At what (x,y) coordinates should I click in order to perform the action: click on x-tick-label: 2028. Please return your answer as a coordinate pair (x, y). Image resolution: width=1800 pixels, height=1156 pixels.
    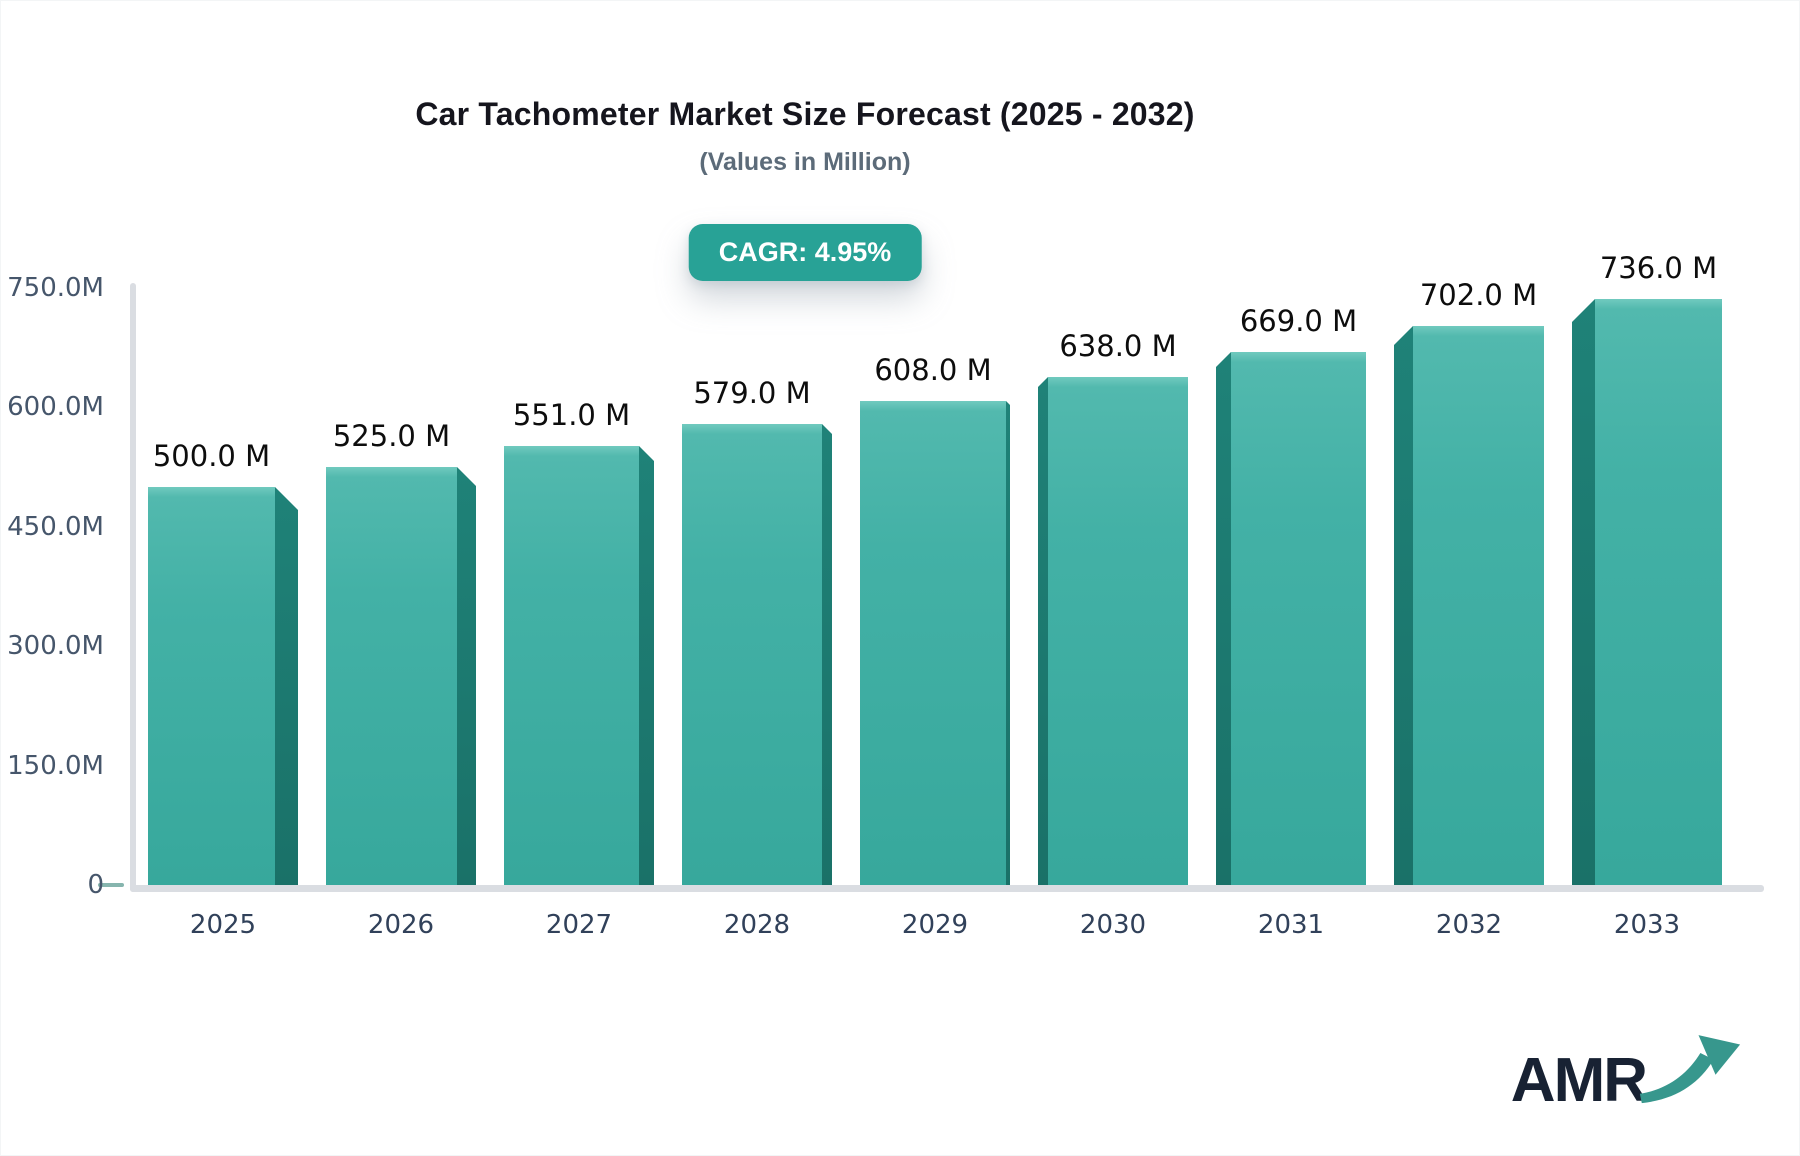
    Looking at the image, I should click on (757, 925).